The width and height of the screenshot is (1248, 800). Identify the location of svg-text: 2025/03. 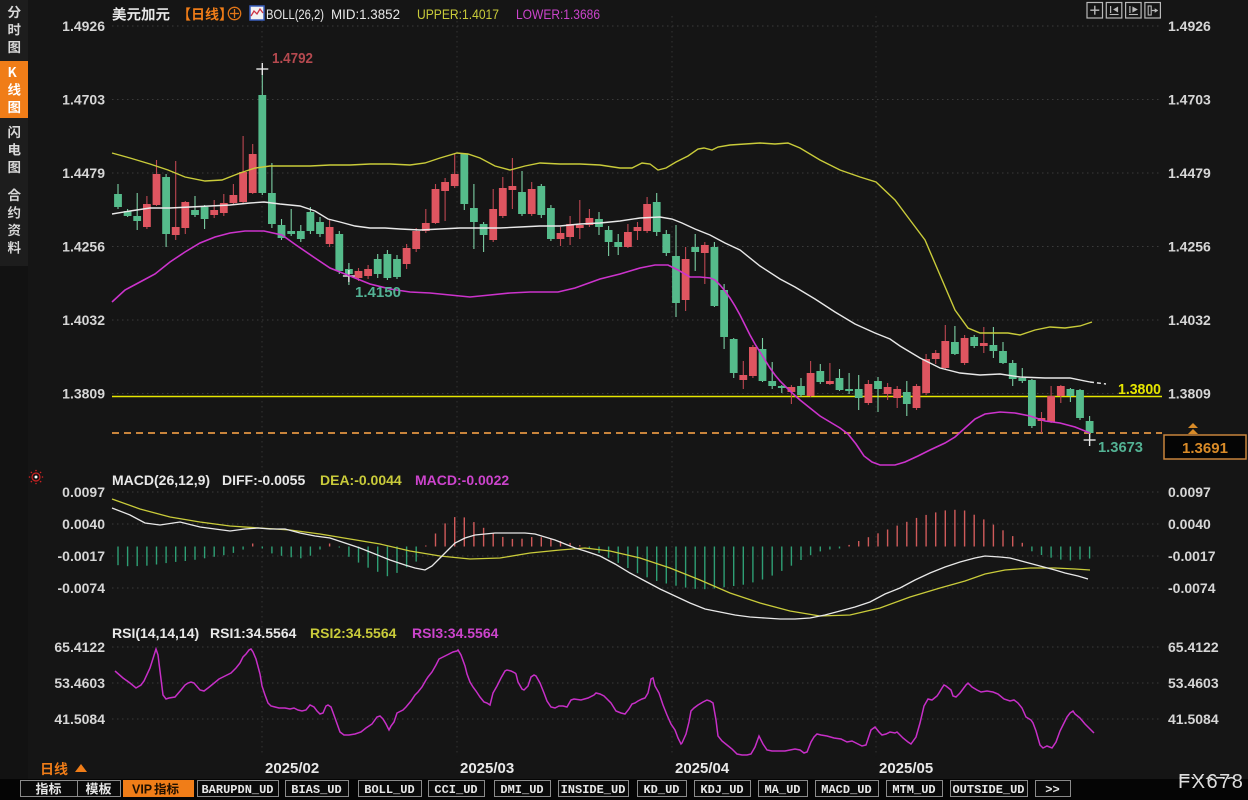
(487, 768).